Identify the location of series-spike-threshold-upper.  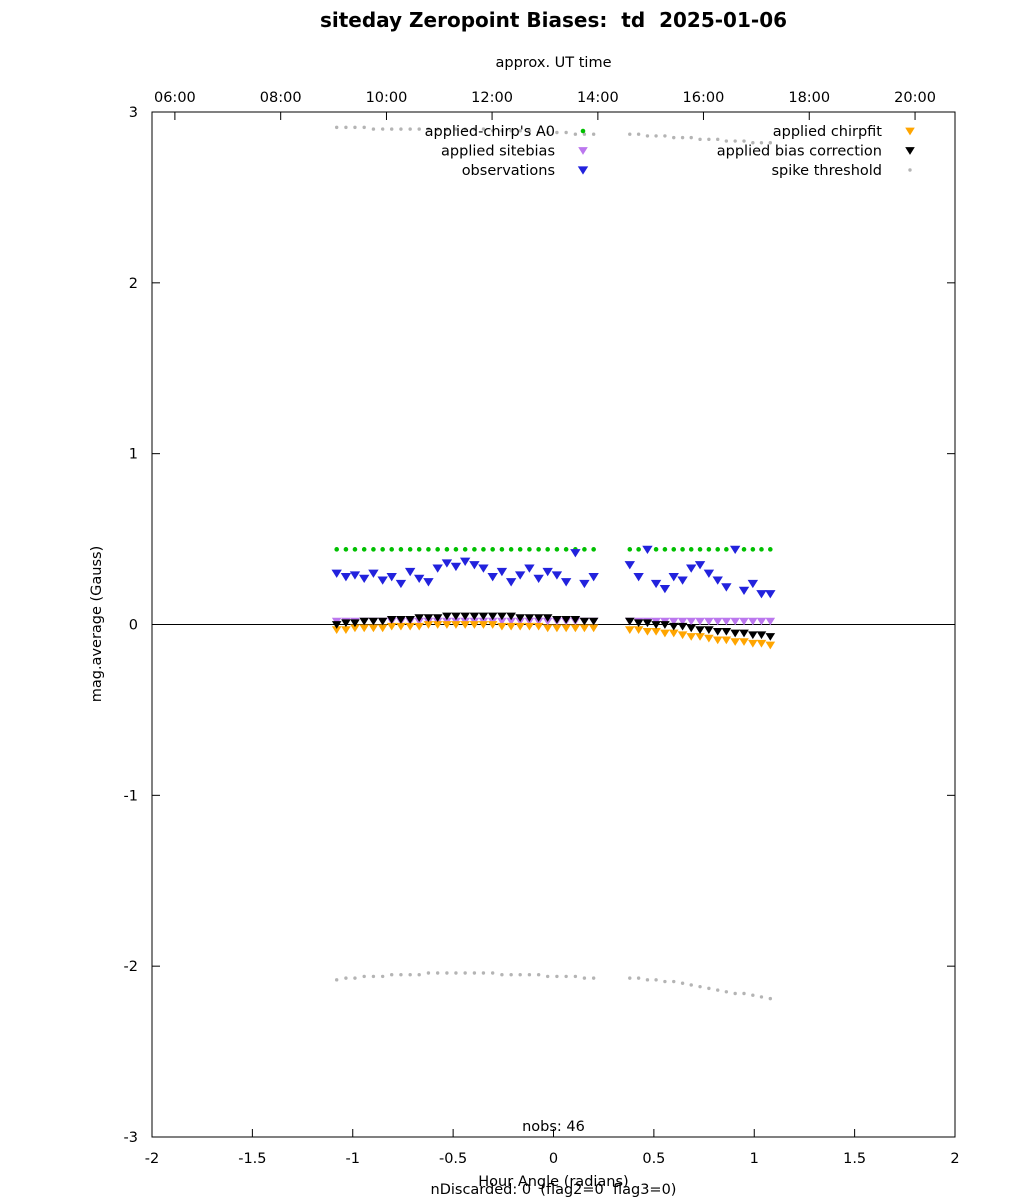
(553, 135).